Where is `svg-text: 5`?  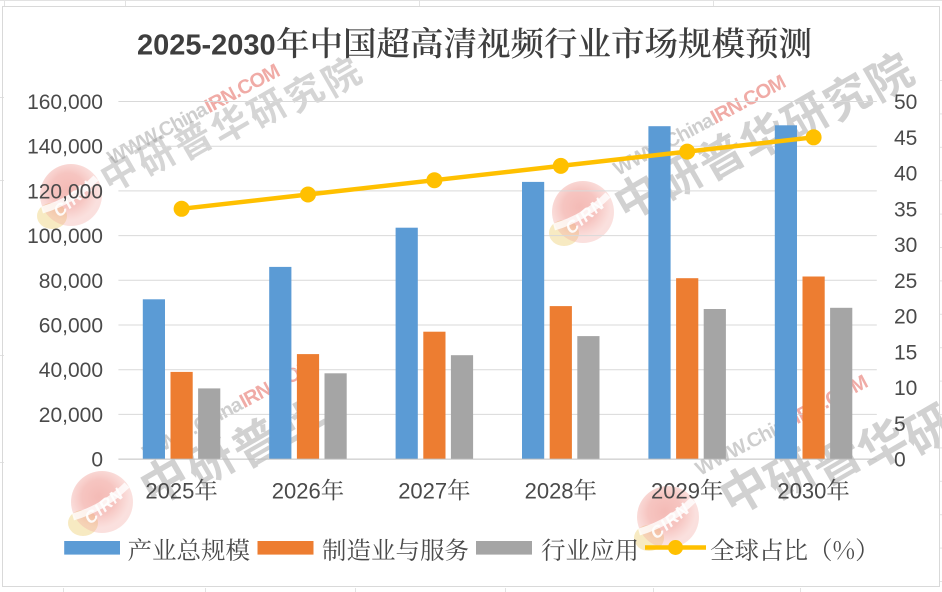 svg-text: 5 is located at coordinates (900, 424).